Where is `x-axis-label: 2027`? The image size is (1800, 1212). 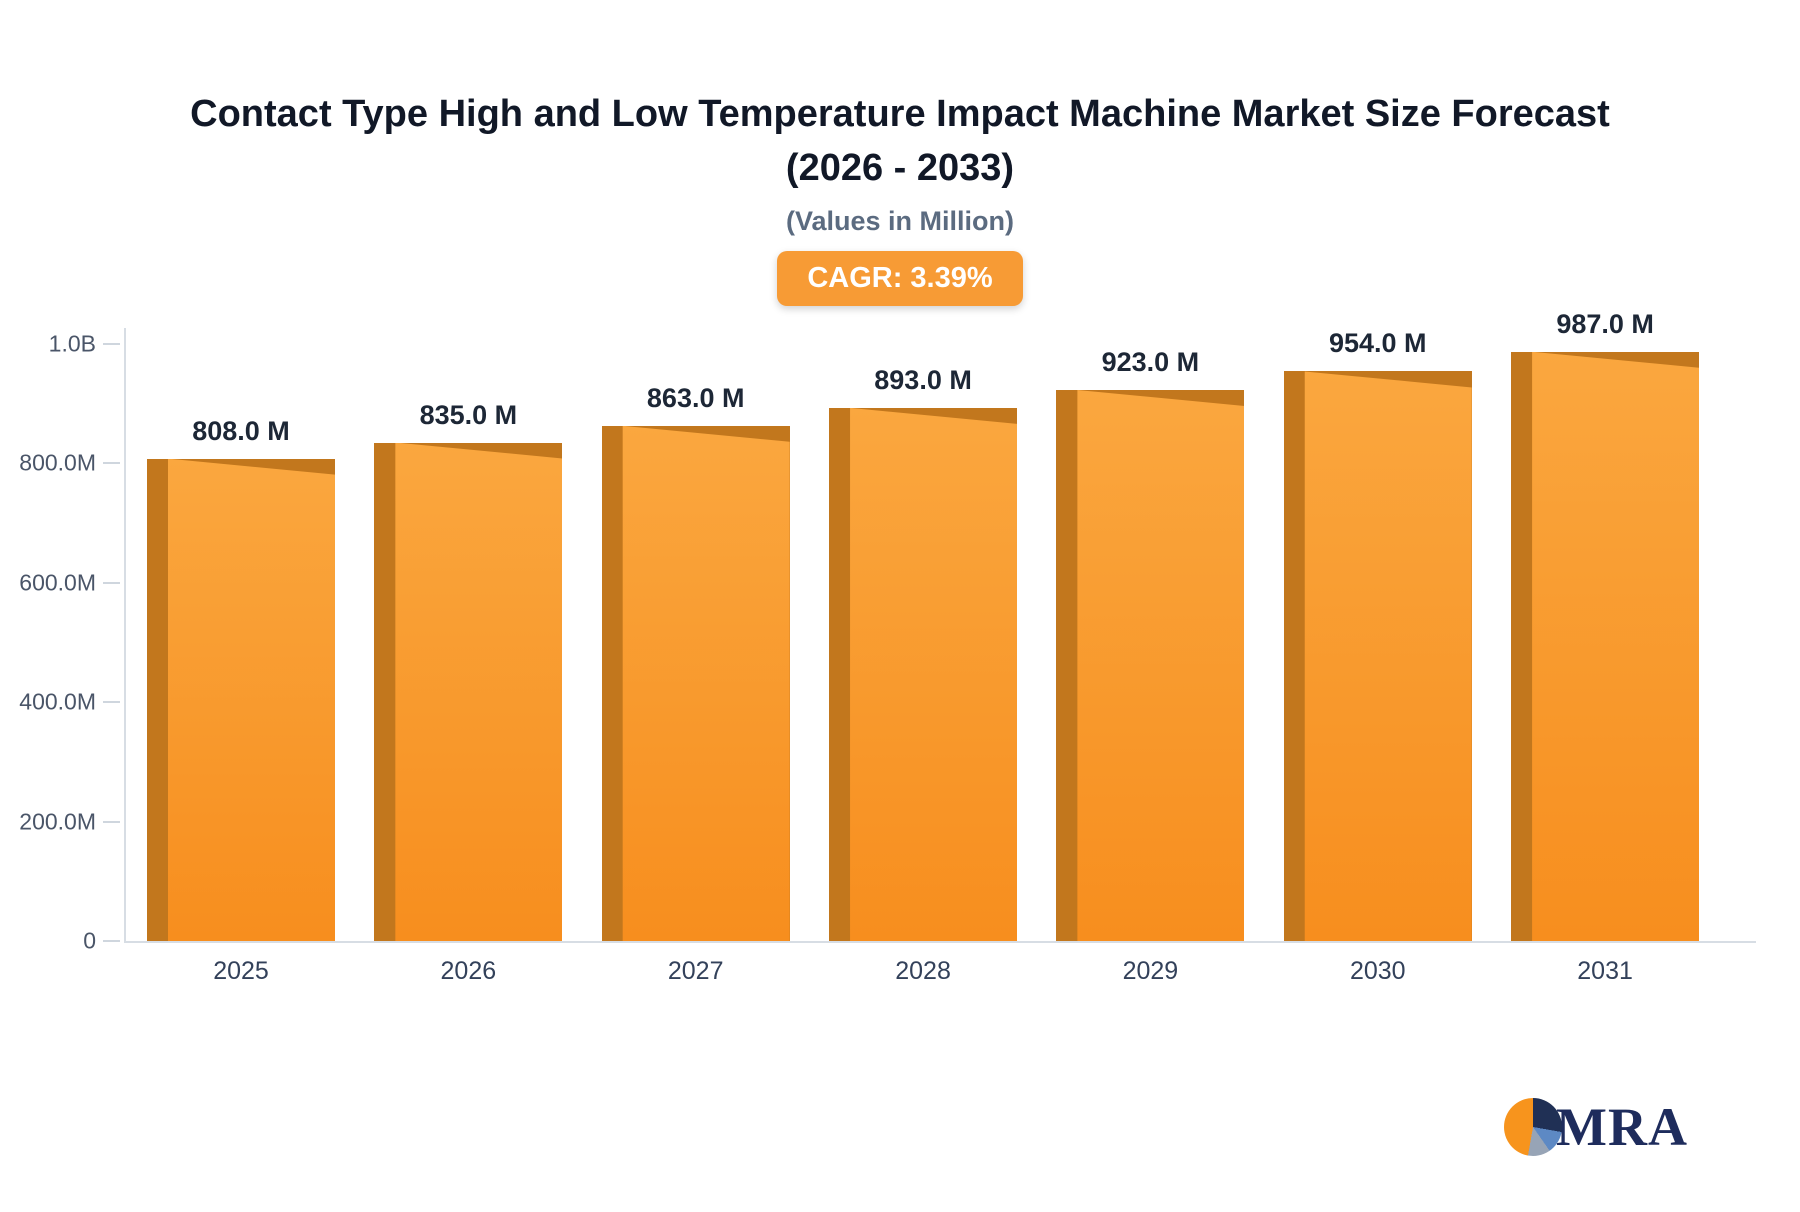 x-axis-label: 2027 is located at coordinates (695, 971).